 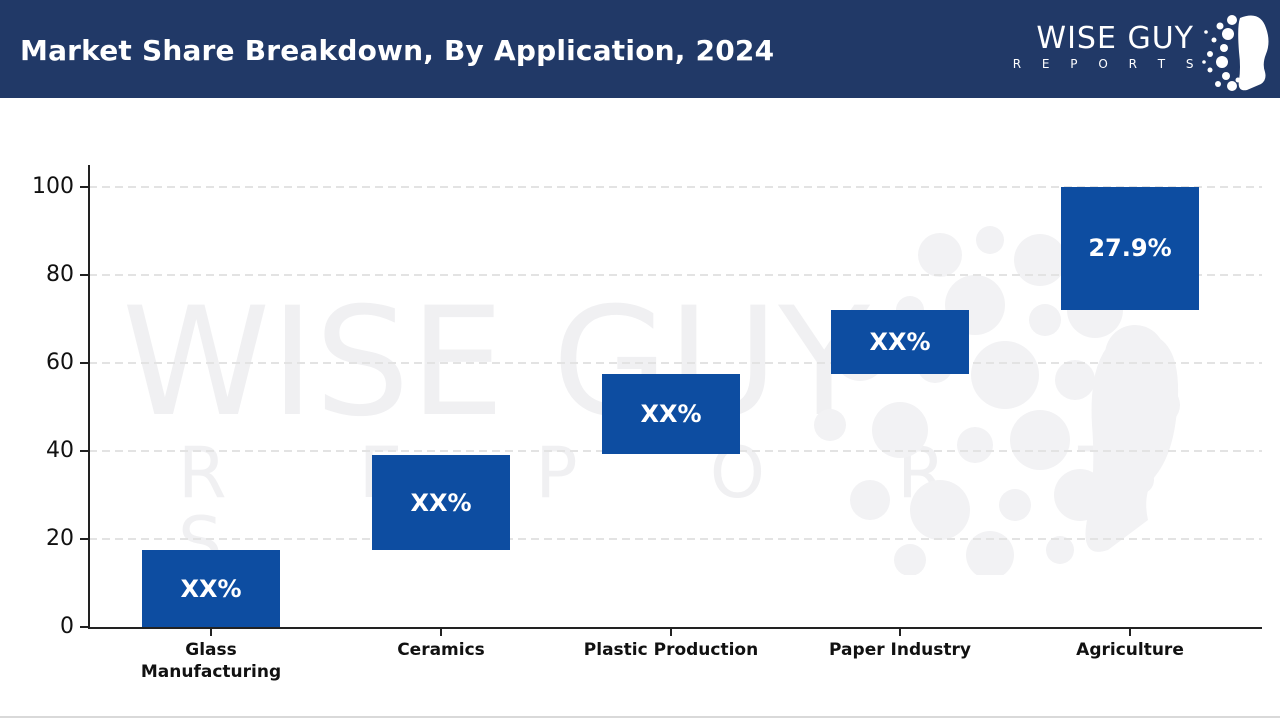 I want to click on x-axis-category-label: Ceramics, so click(x=441, y=650).